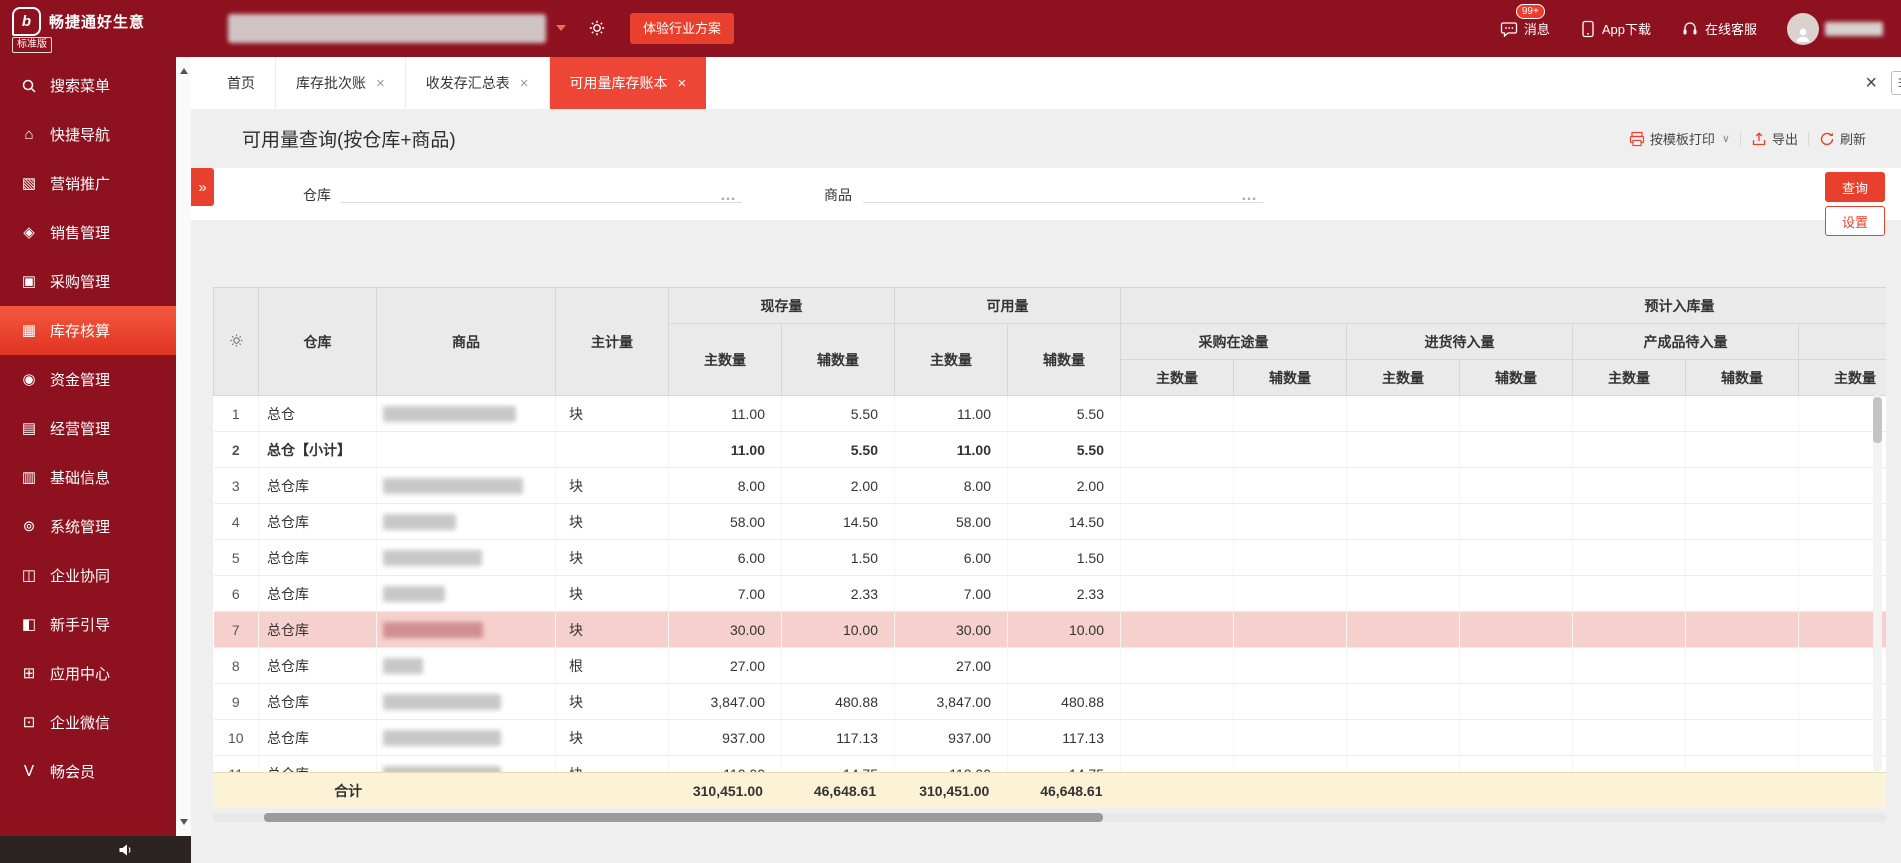 The width and height of the screenshot is (1901, 863). Describe the element at coordinates (183, 69) in the screenshot. I see `scroll-up-icon` at that location.